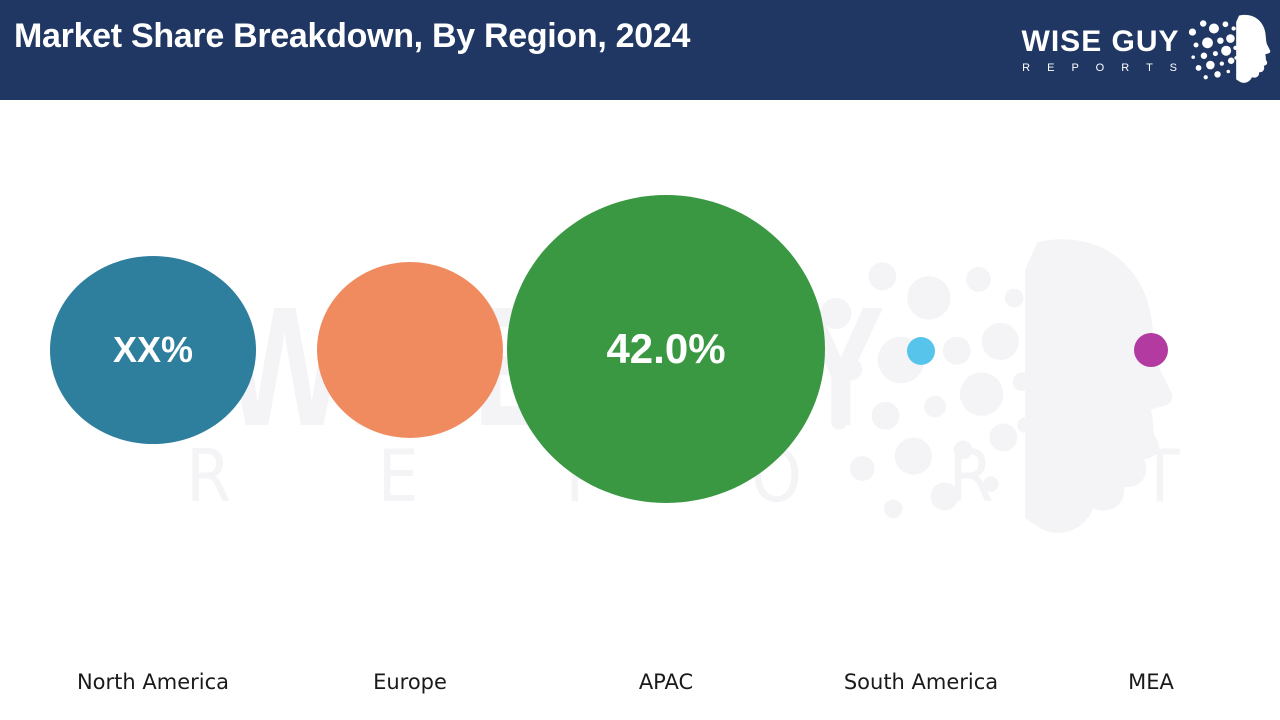  What do you see at coordinates (921, 682) in the screenshot?
I see `category-label-south-america: South America` at bounding box center [921, 682].